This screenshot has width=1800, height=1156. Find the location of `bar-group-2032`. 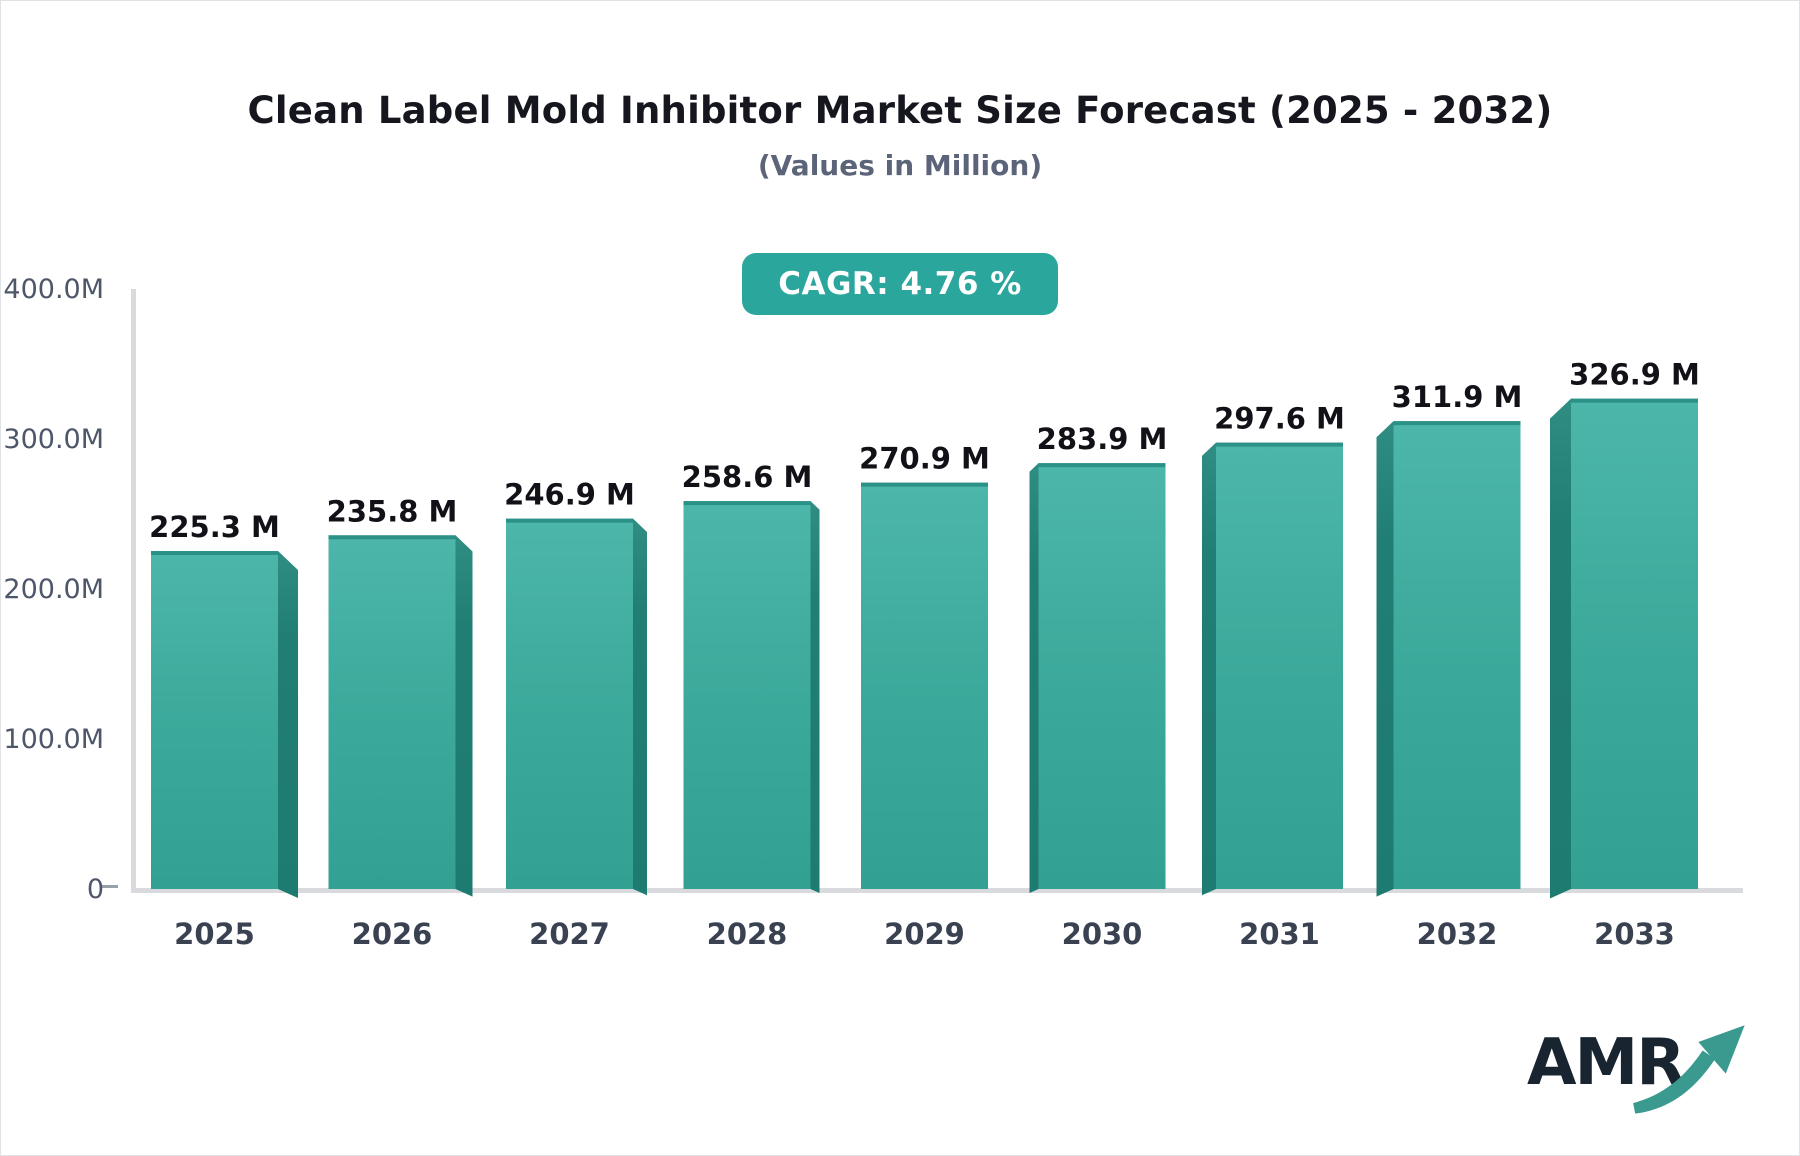

bar-group-2032 is located at coordinates (1448, 659).